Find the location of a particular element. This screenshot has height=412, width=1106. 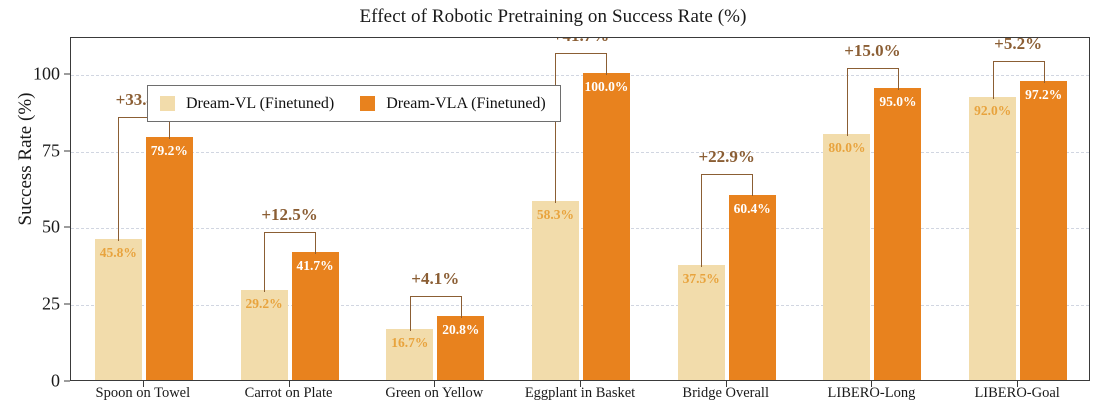

delta-bracket: +12.5% is located at coordinates (290, 209).